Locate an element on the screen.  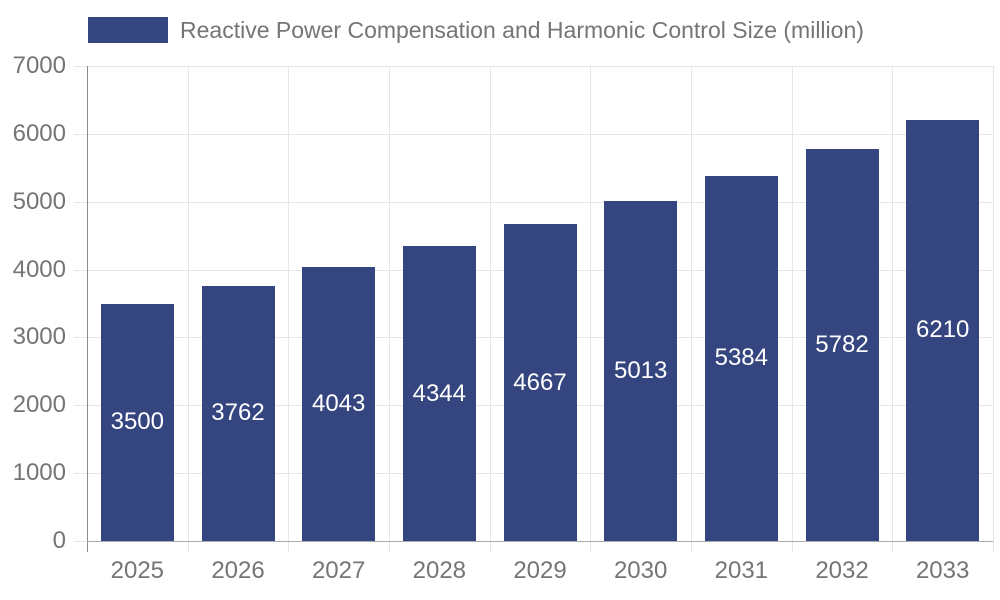
bar-value-label: 3500 is located at coordinates (137, 422).